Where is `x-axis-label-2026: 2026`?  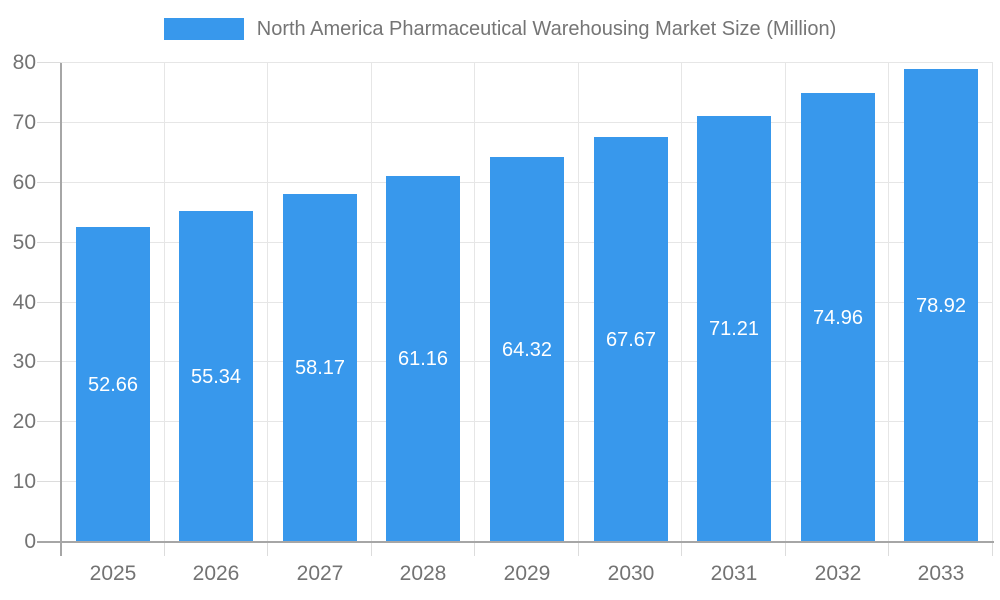
x-axis-label-2026: 2026 is located at coordinates (216, 573).